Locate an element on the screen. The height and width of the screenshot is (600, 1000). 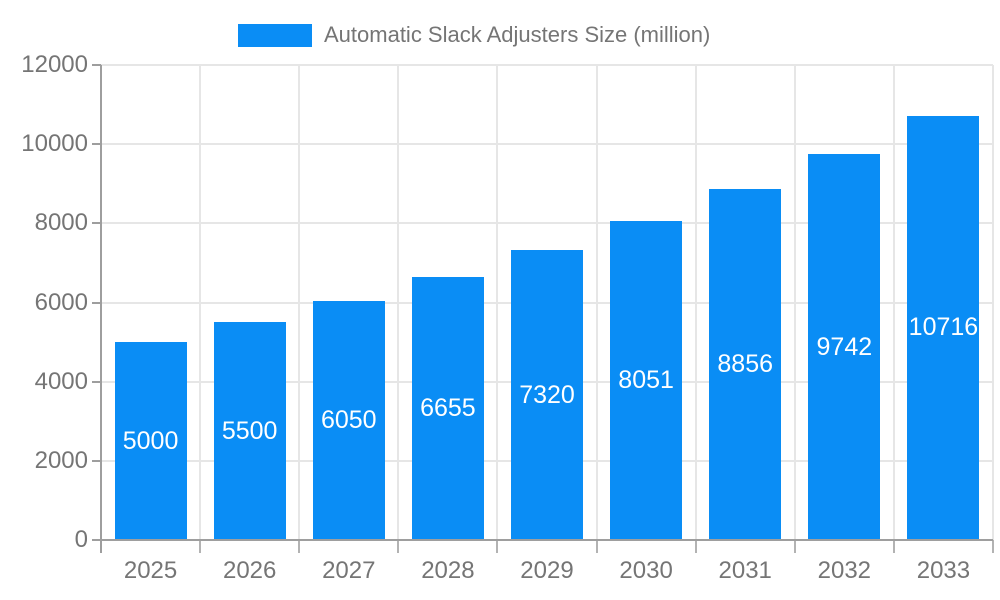
y-axis-label-4000: 4000 is located at coordinates (61, 381).